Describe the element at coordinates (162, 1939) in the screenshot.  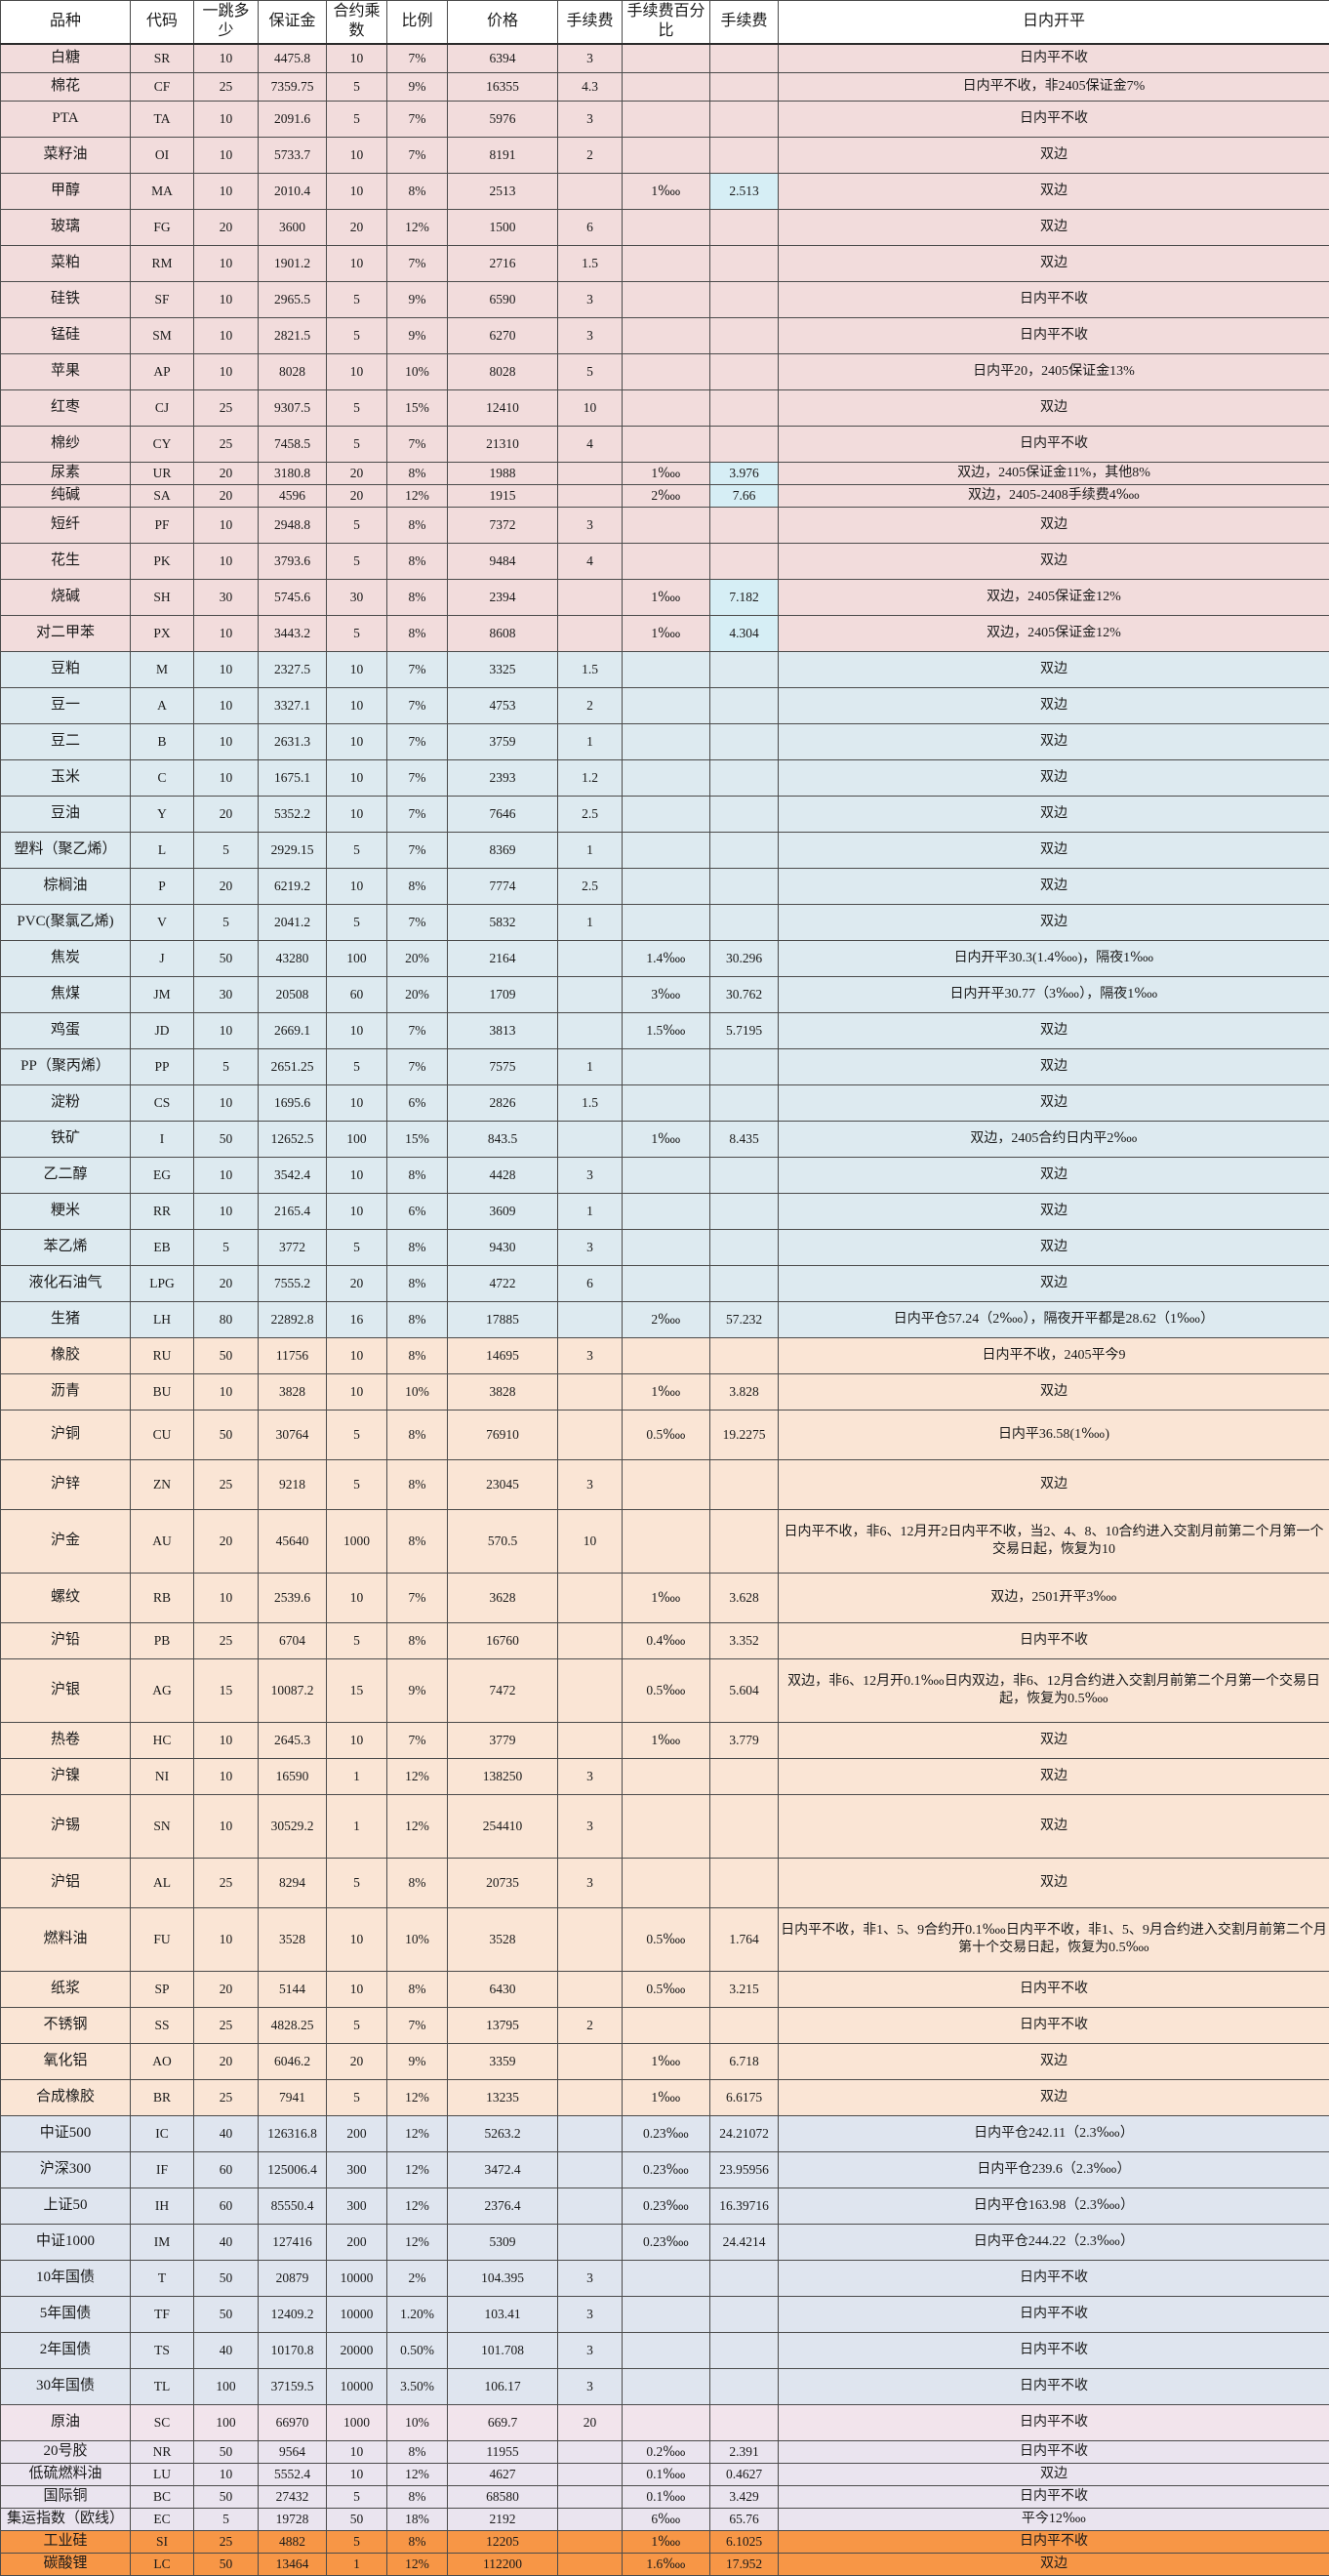
I see `cell-code: FU` at that location.